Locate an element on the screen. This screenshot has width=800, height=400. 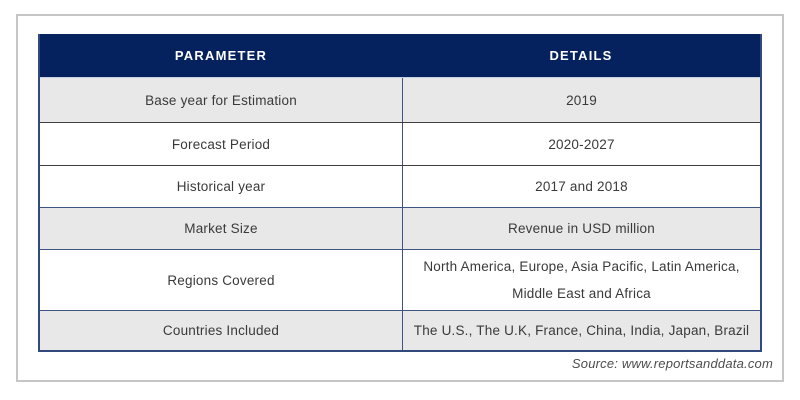
cell-details: 2020-2027 is located at coordinates (581, 144).